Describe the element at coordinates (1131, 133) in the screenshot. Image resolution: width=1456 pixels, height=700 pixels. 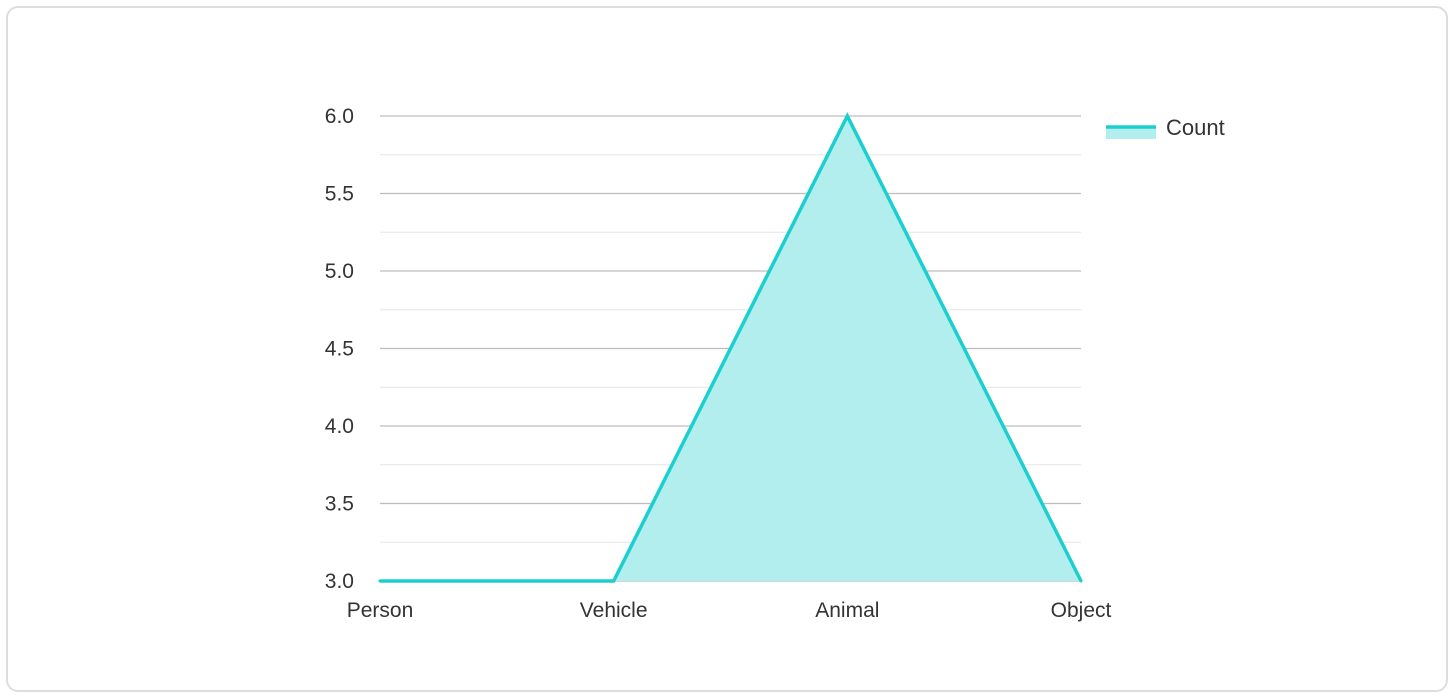
I see `legend-swatch-fill` at that location.